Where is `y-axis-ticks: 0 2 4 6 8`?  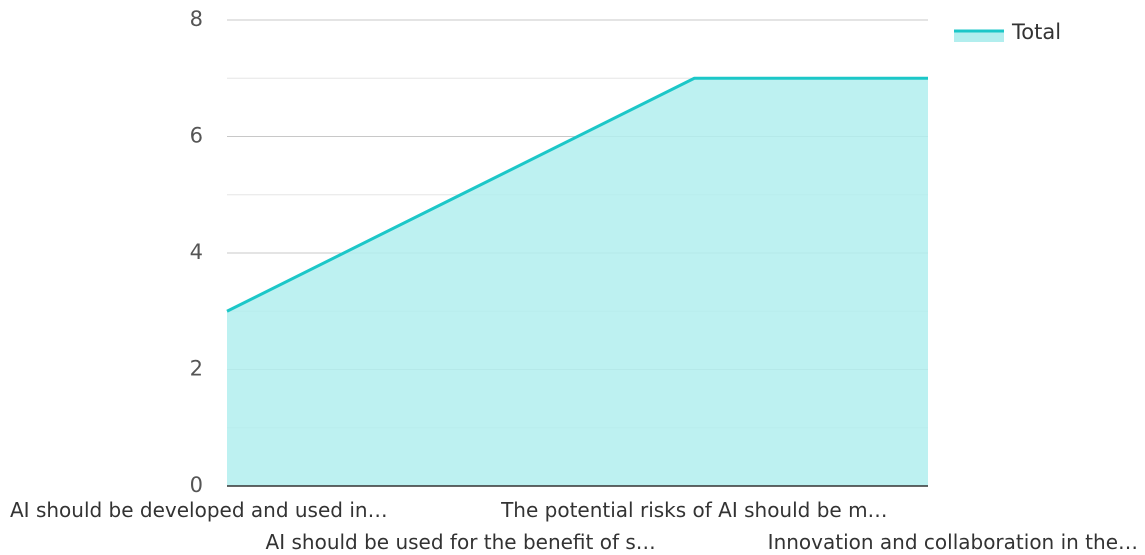
y-axis-ticks: 0 2 4 6 8 is located at coordinates (196, 252).